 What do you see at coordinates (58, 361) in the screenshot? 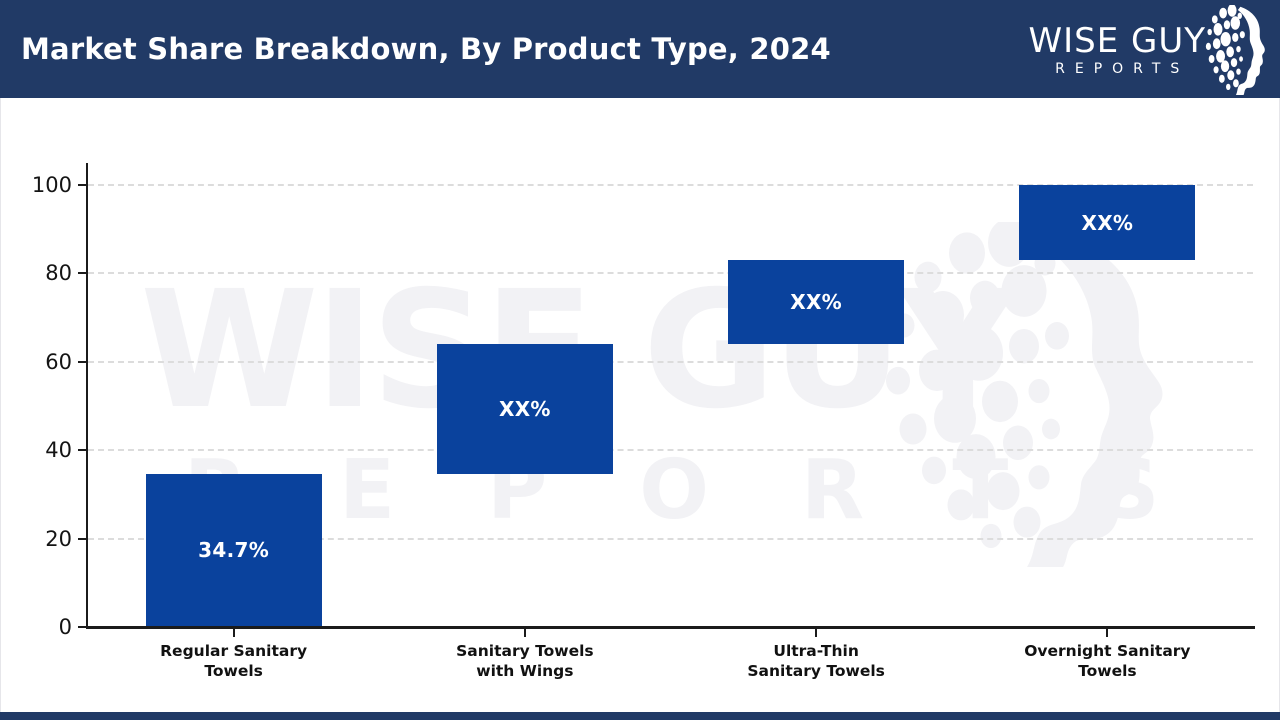
I see `y-axis-tick-label: 60` at bounding box center [58, 361].